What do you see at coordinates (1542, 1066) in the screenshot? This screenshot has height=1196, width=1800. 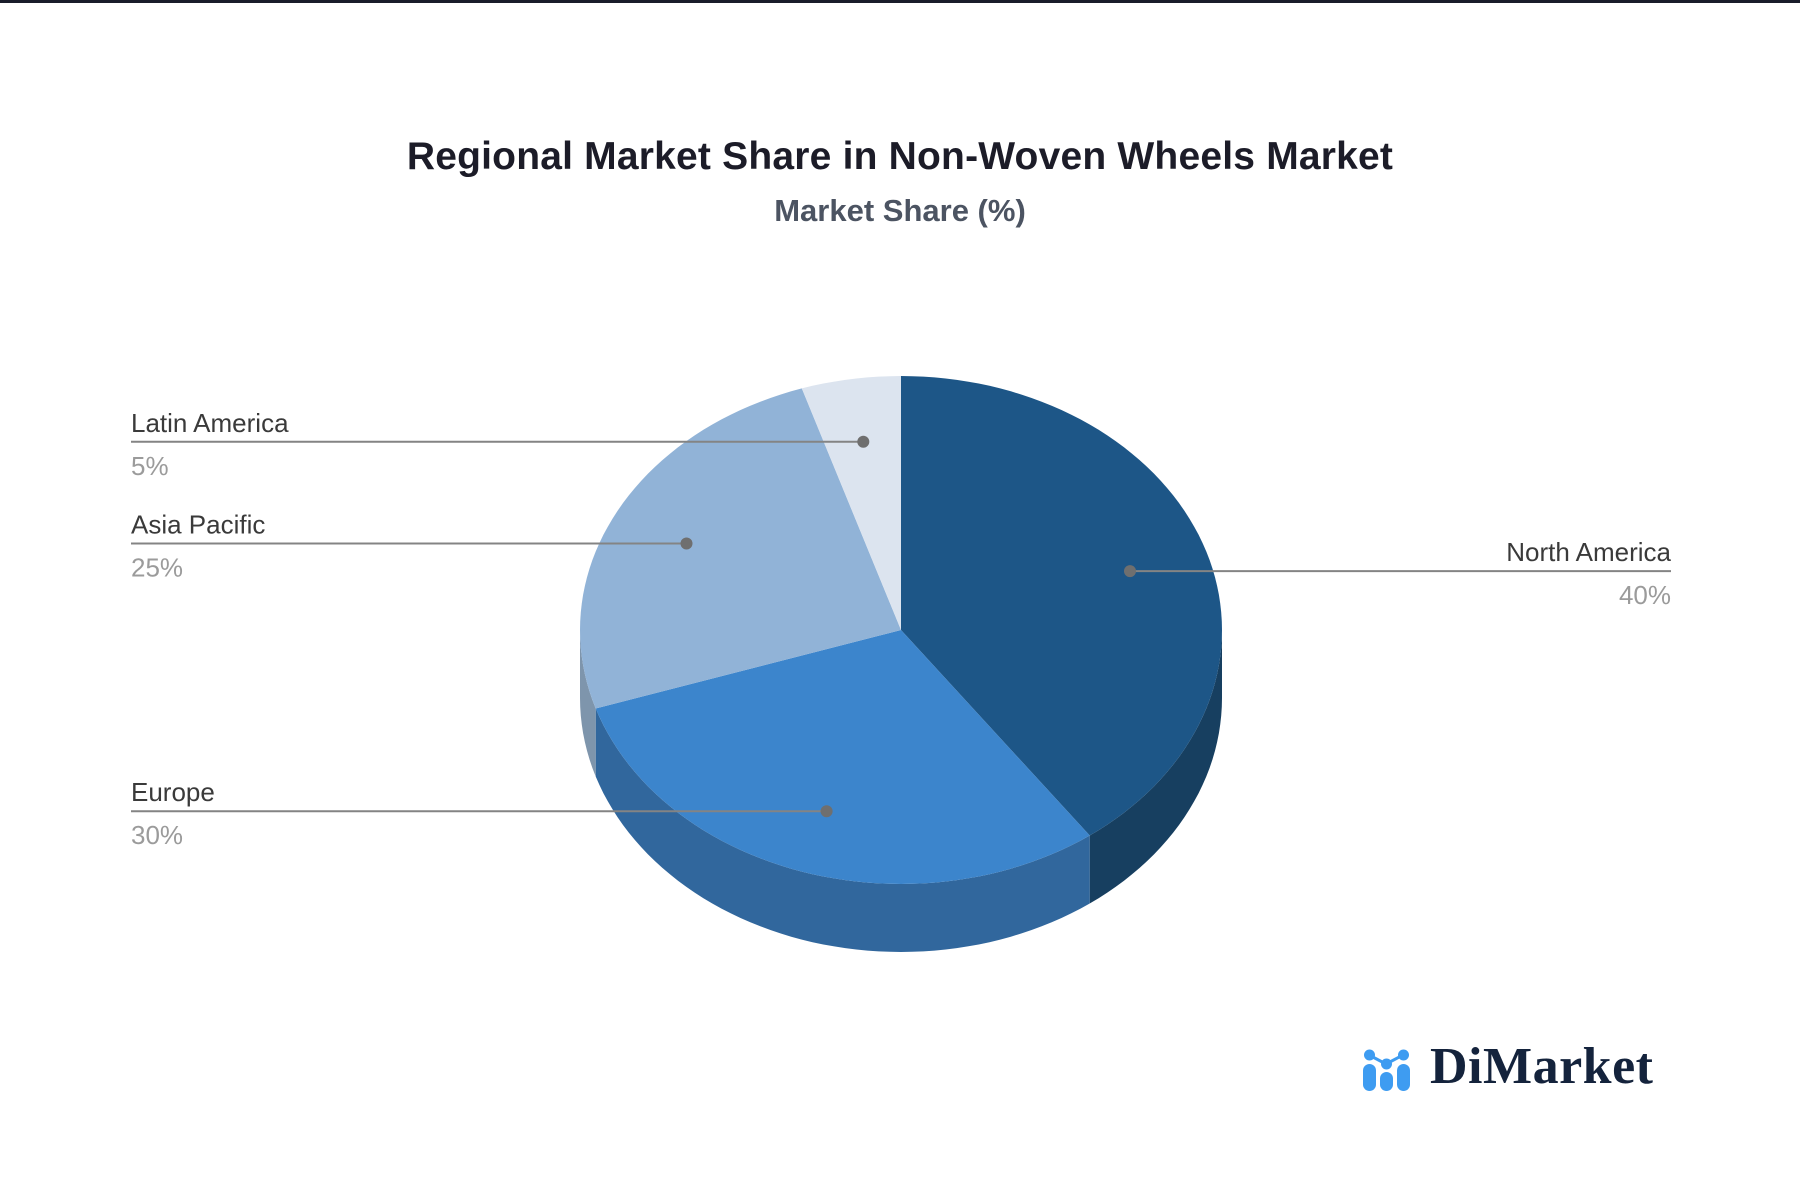 I see `dimarket-logo-text: DiMarket` at bounding box center [1542, 1066].